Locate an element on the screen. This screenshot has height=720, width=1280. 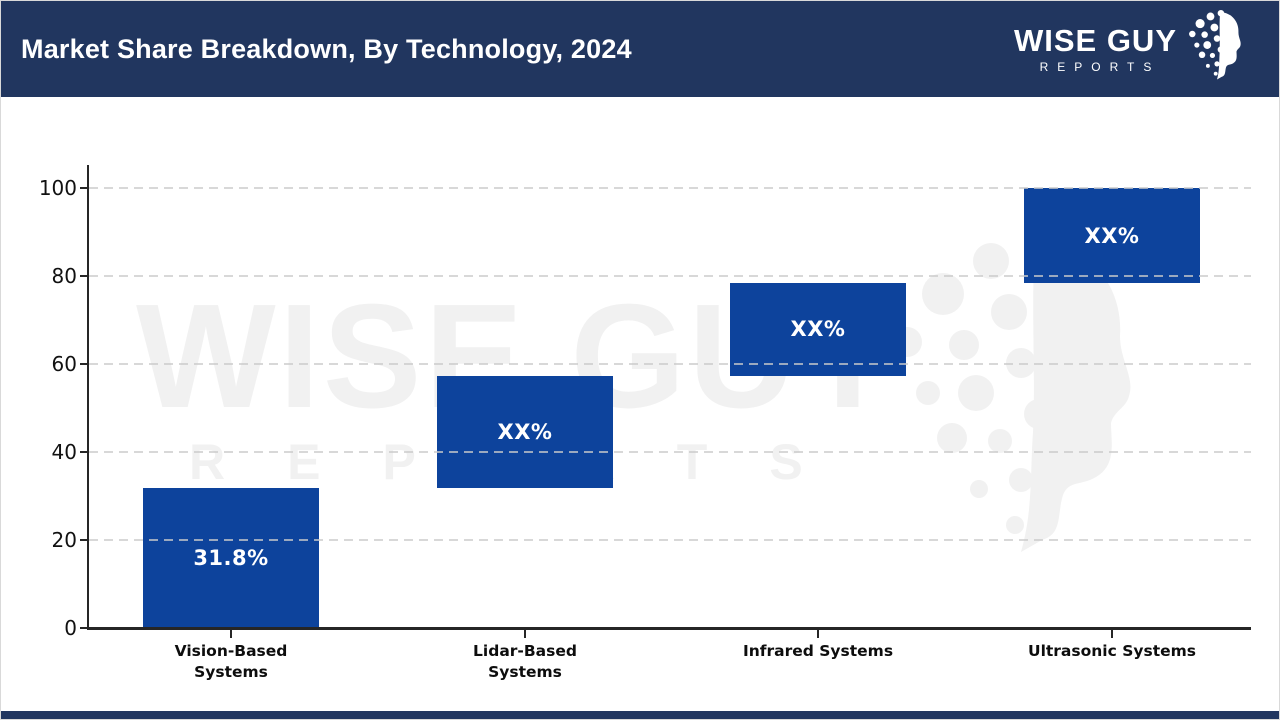
bar-ultrasonic-systems: XX% is located at coordinates (1112, 236).